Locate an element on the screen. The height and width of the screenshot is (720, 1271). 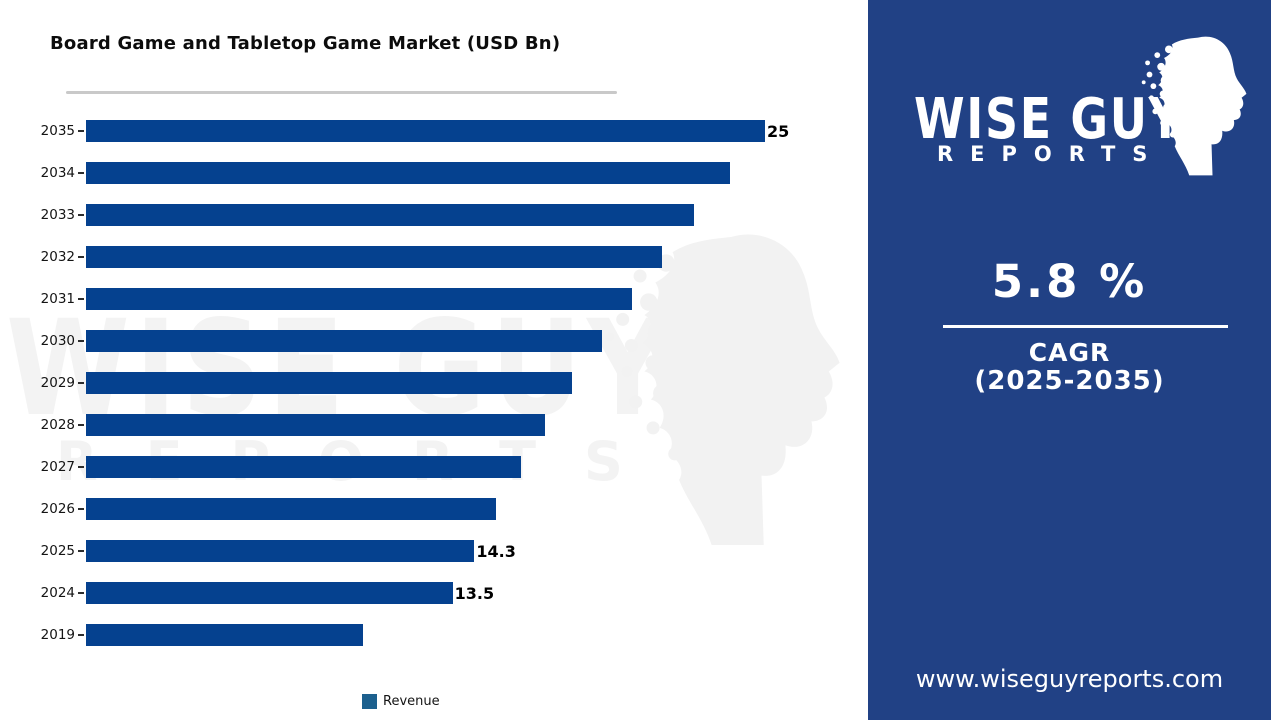
bar-row-2035: 2035 25 is located at coordinates (434, 131).